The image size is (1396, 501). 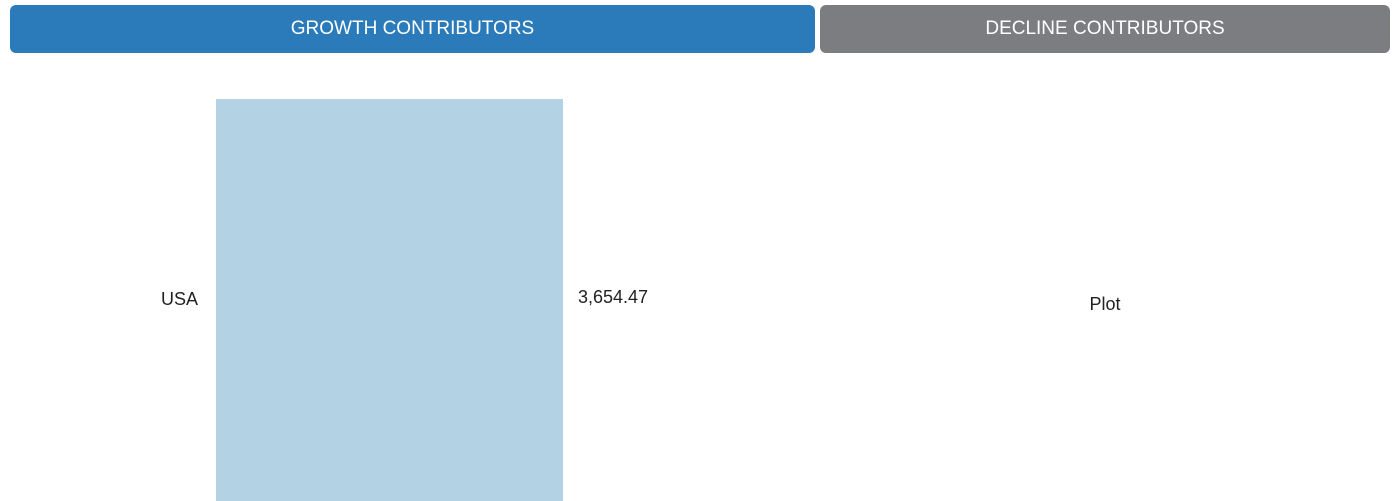 I want to click on value-label: 3,654.47, so click(x=613, y=297).